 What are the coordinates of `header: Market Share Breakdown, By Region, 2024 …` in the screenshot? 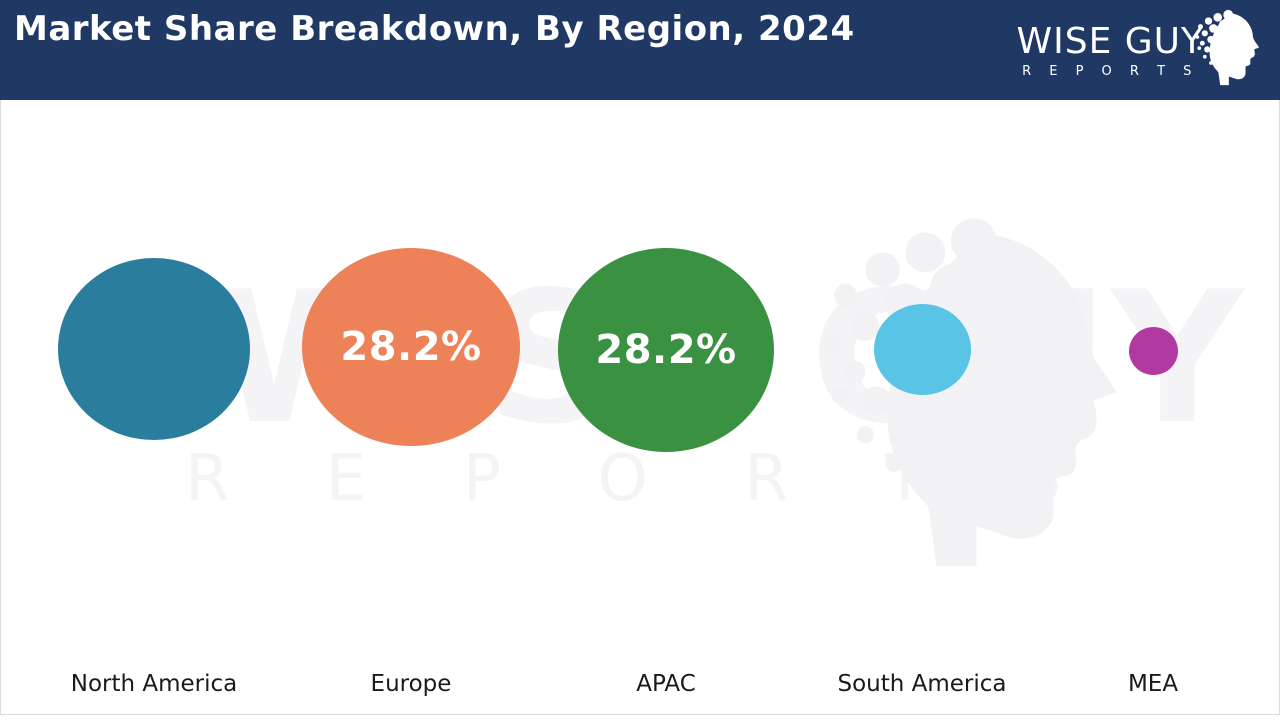 It's located at (640, 50).